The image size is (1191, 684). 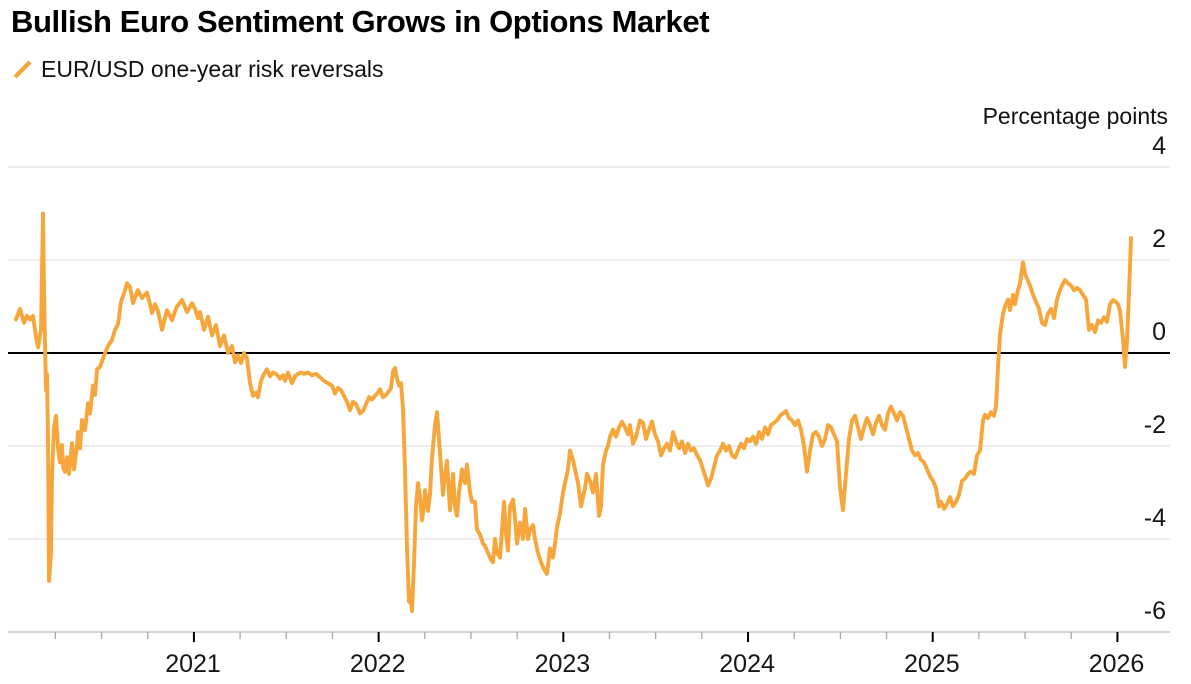 I want to click on legend: EUR/USD one-year risk reversals, so click(x=198, y=69).